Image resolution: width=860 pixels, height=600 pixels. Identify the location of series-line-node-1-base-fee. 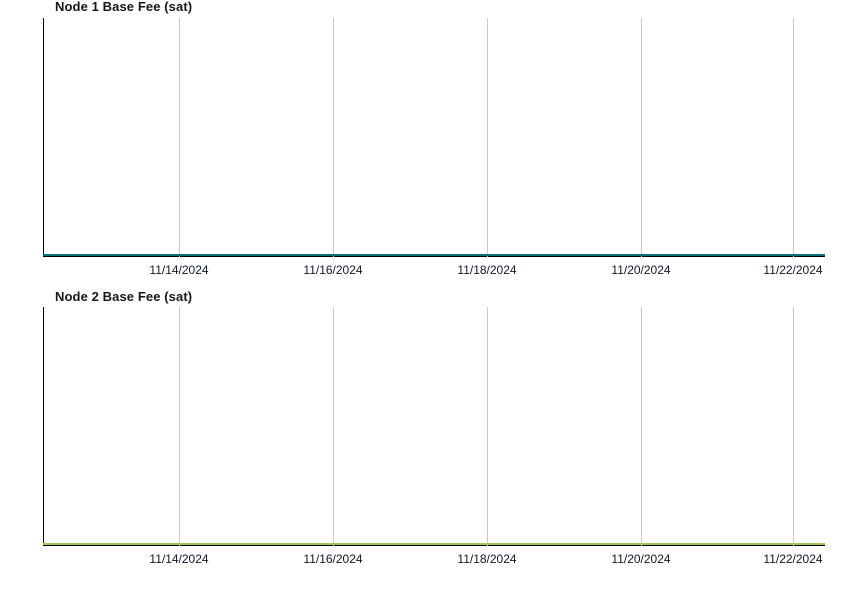
(434, 255).